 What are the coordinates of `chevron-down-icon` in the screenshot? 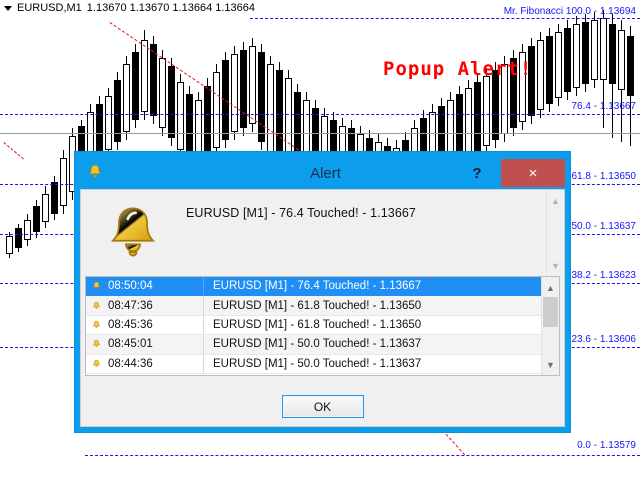 It's located at (8, 8).